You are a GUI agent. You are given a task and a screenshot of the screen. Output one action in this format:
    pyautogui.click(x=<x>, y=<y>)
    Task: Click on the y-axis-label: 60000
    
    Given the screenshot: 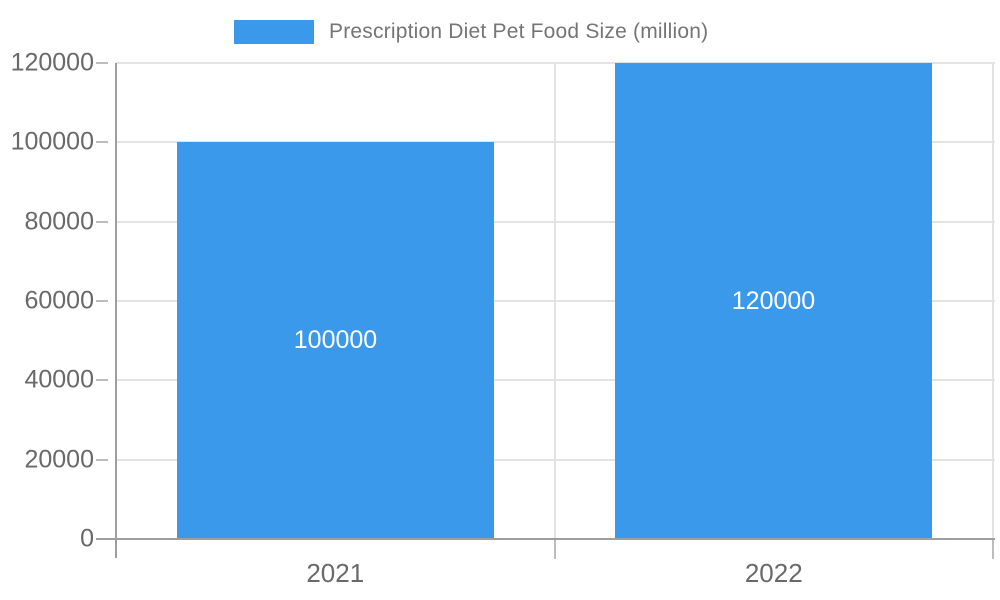 What is the action you would take?
    pyautogui.click(x=59, y=300)
    